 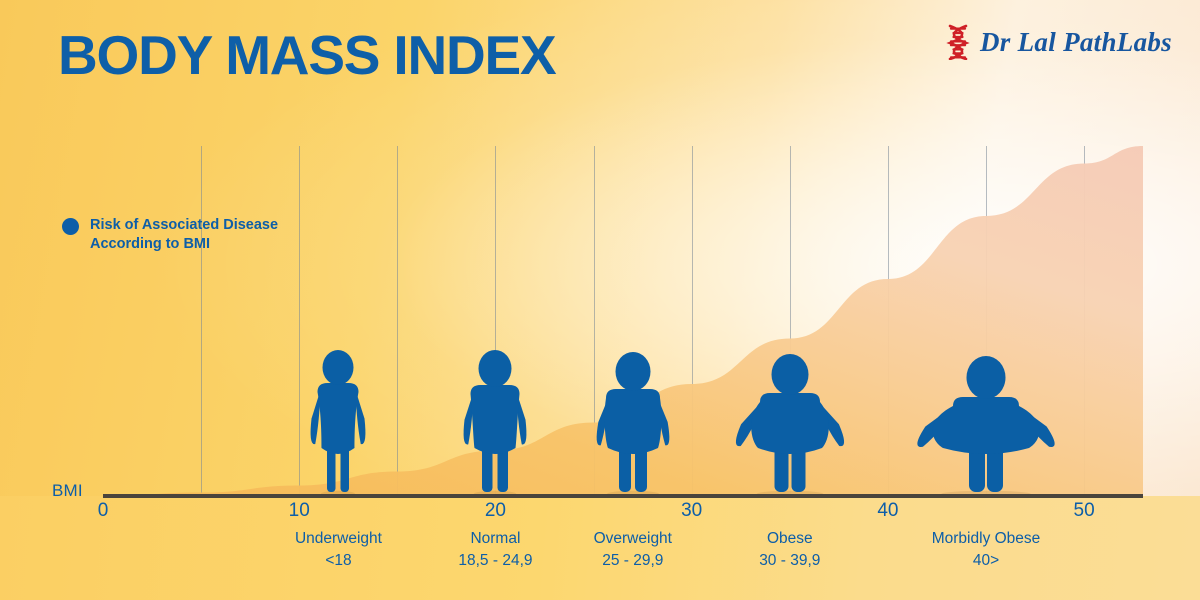 What do you see at coordinates (958, 42) in the screenshot?
I see `dna-helix-icon` at bounding box center [958, 42].